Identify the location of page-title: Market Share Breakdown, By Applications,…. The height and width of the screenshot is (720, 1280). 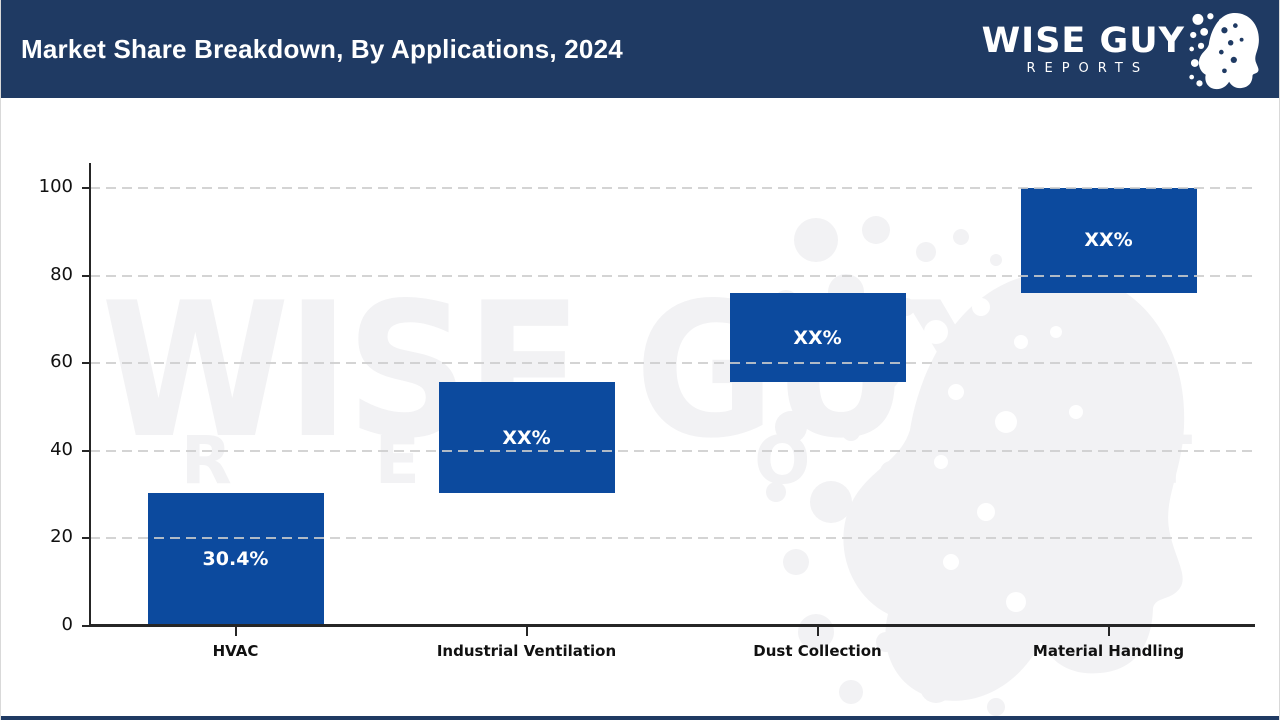
(322, 48).